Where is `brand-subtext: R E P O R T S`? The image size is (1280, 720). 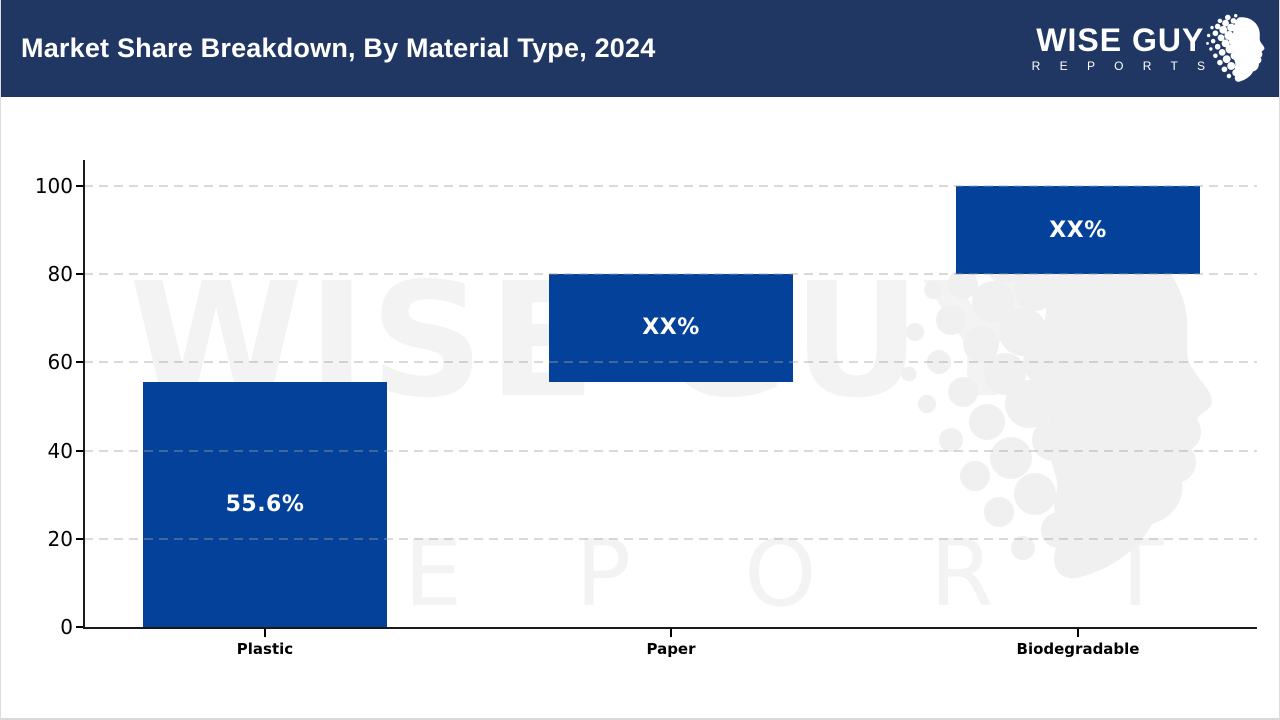 brand-subtext: R E P O R T S is located at coordinates (1122, 66).